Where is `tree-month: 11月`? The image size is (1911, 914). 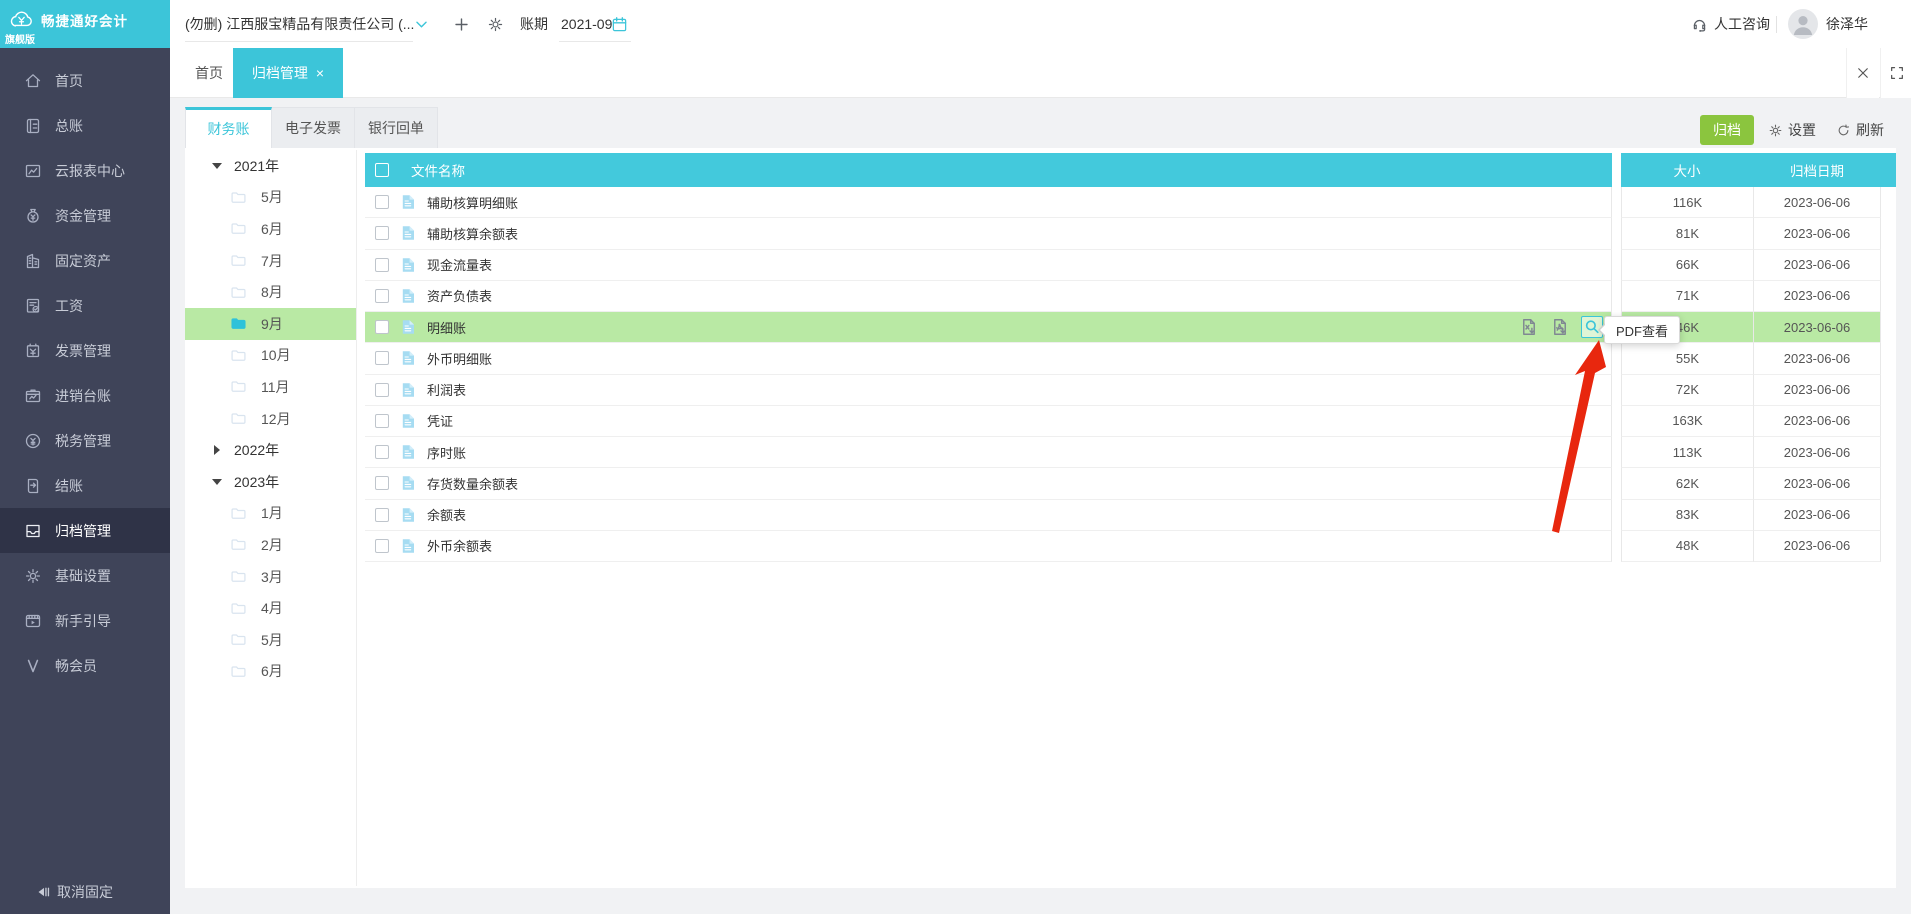
tree-month: 11月 is located at coordinates (270, 387).